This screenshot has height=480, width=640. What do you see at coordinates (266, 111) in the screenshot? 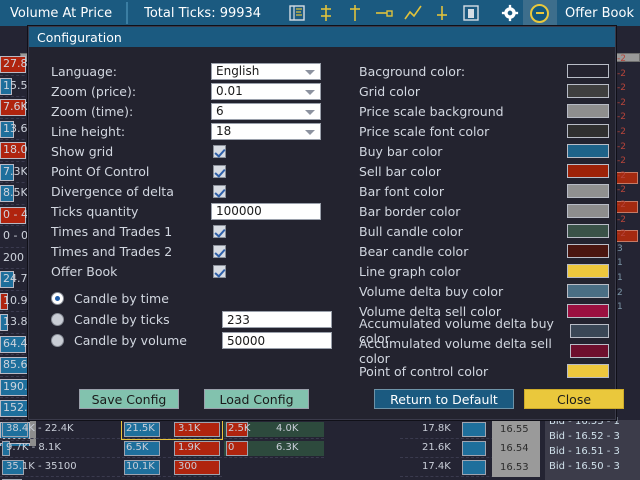
I see `setting-select: 6` at bounding box center [266, 111].